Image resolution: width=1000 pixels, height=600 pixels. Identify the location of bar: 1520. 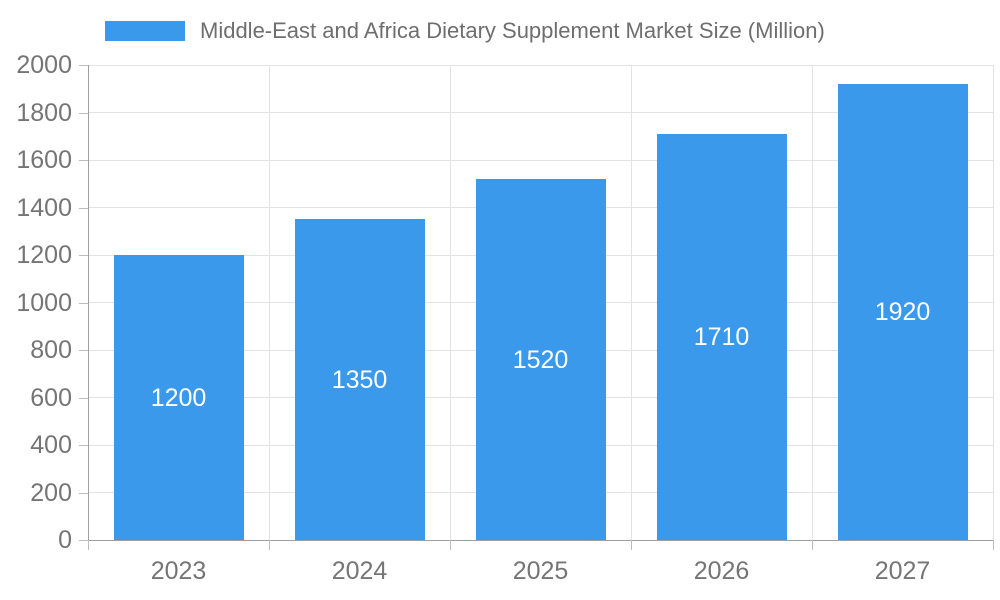
(540, 359).